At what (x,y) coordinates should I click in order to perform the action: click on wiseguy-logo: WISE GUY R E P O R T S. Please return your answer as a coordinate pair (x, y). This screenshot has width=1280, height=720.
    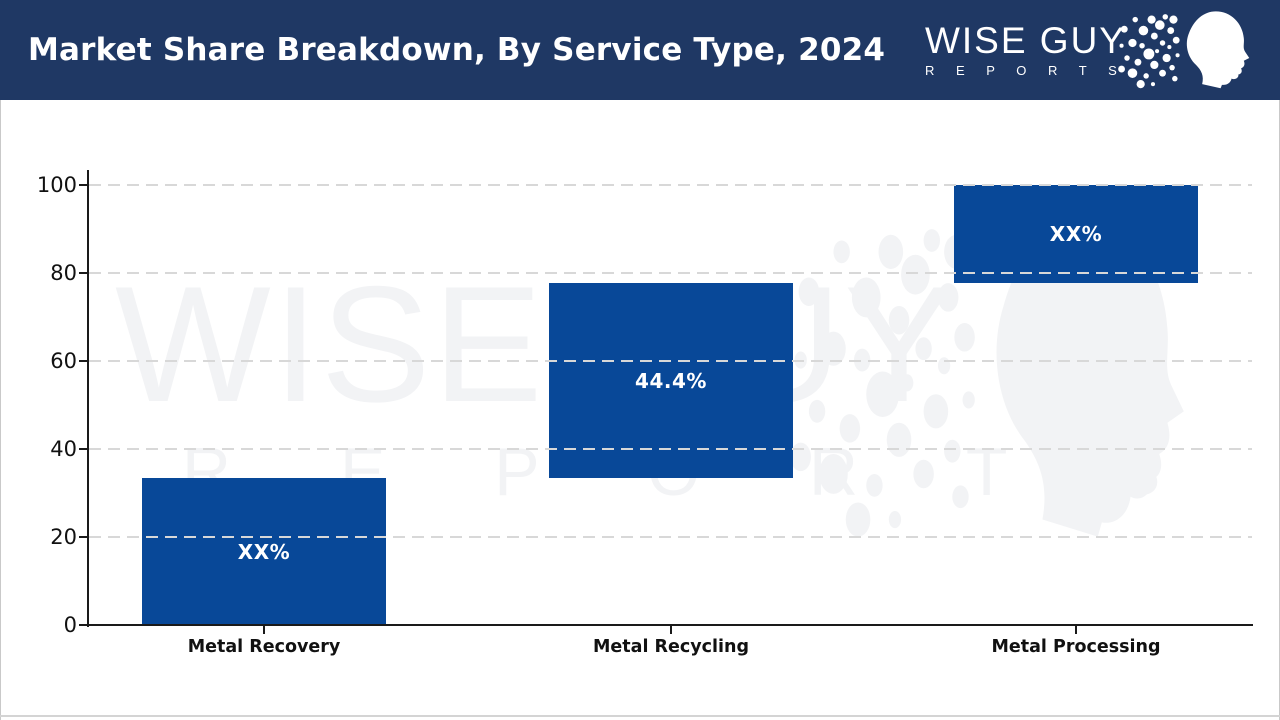
    Looking at the image, I should click on (1088, 50).